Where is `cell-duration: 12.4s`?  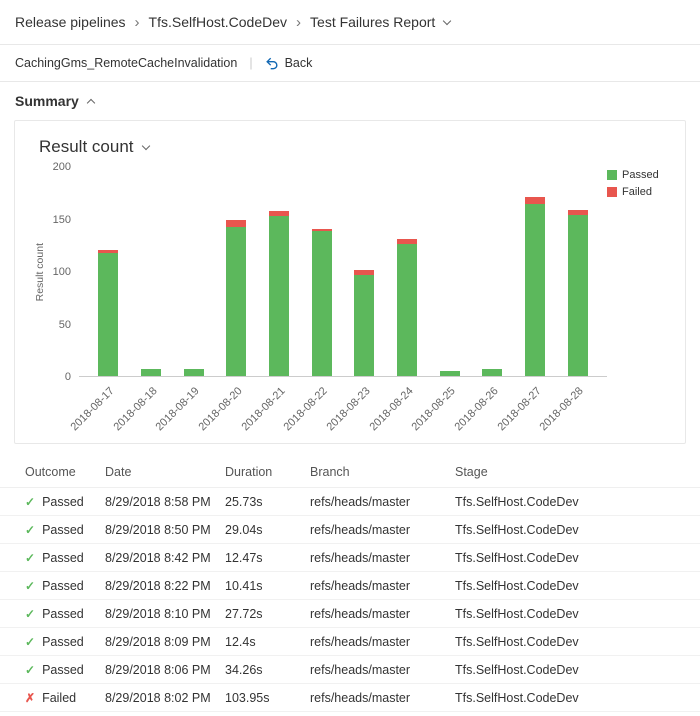 cell-duration: 12.4s is located at coordinates (240, 641).